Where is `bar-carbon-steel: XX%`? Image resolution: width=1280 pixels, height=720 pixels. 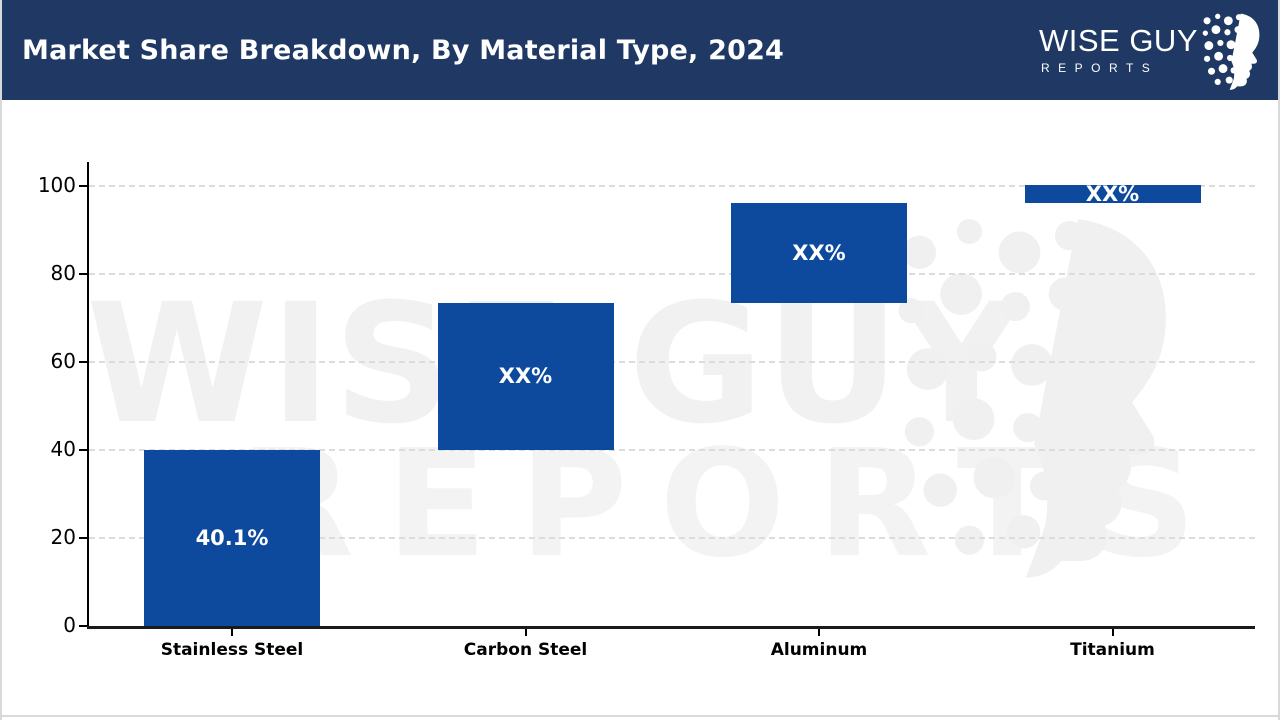
bar-carbon-steel: XX% is located at coordinates (525, 376).